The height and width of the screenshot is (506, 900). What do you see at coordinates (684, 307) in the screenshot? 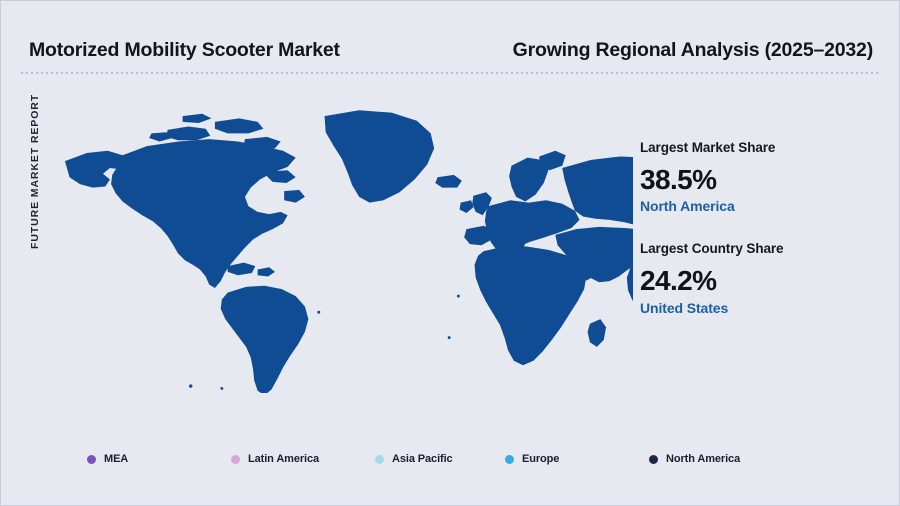
I see `stat-region: United States` at bounding box center [684, 307].